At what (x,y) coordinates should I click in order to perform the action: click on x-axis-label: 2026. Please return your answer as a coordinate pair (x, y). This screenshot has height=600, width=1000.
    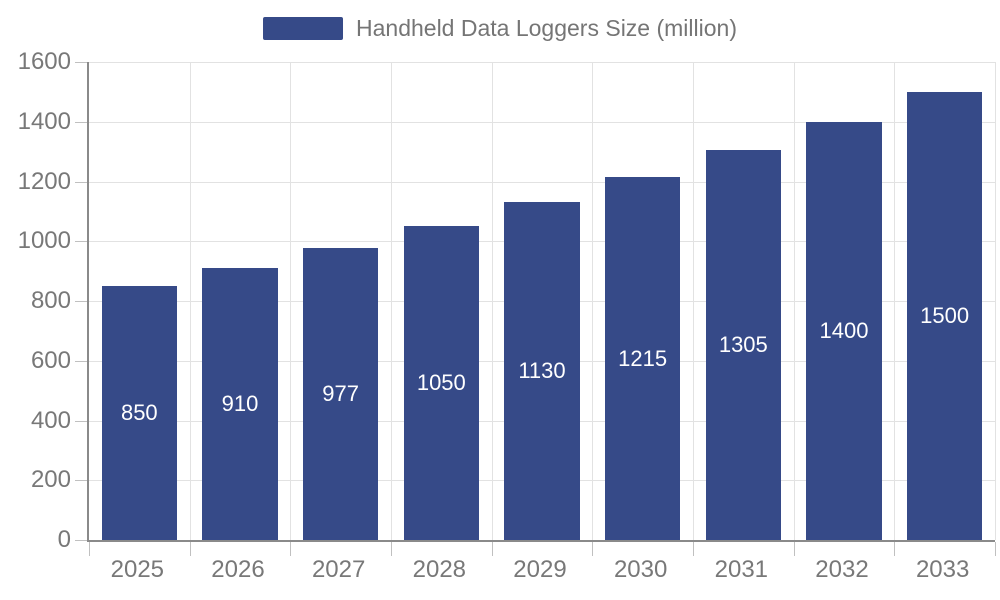
    Looking at the image, I should click on (238, 569).